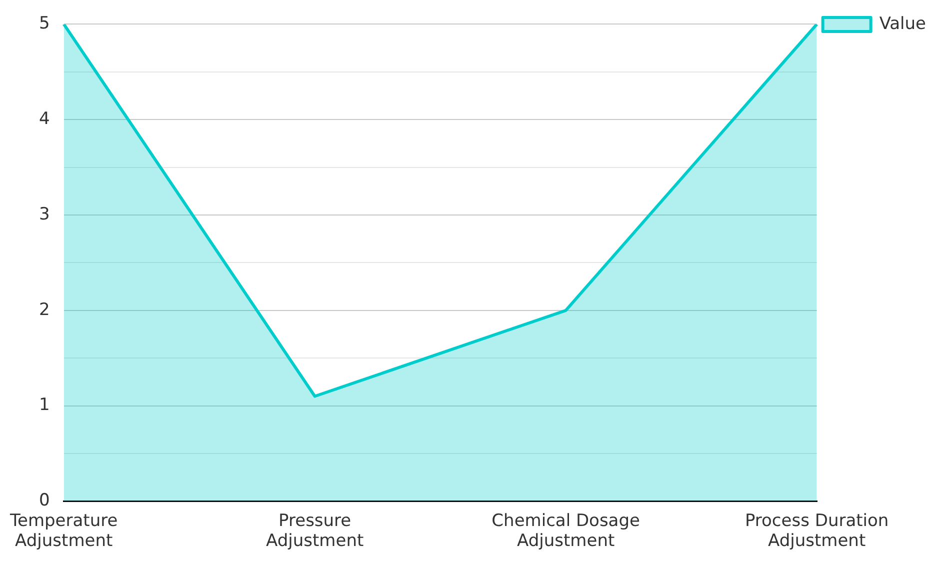 The width and height of the screenshot is (936, 562). I want to click on x-tick-label: Temperature Adjustment, so click(63, 531).